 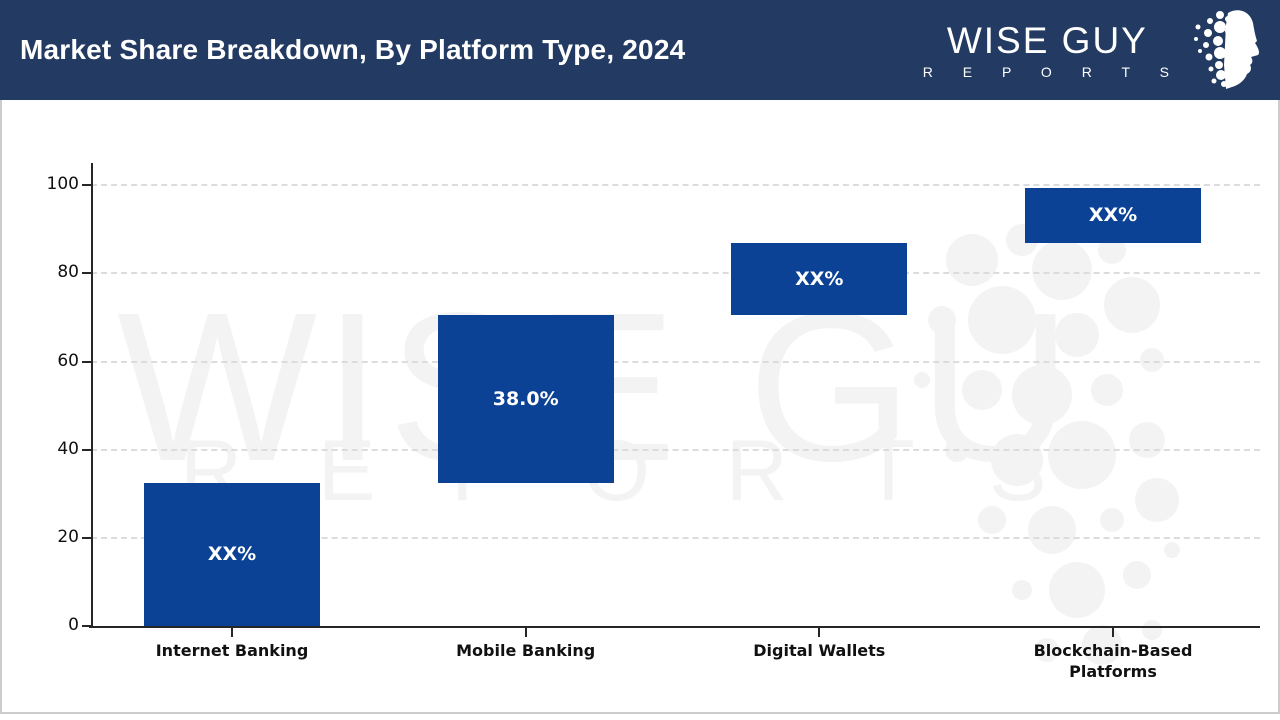 What do you see at coordinates (232, 650) in the screenshot?
I see `x-category-label-internet-banking: Internet Banking` at bounding box center [232, 650].